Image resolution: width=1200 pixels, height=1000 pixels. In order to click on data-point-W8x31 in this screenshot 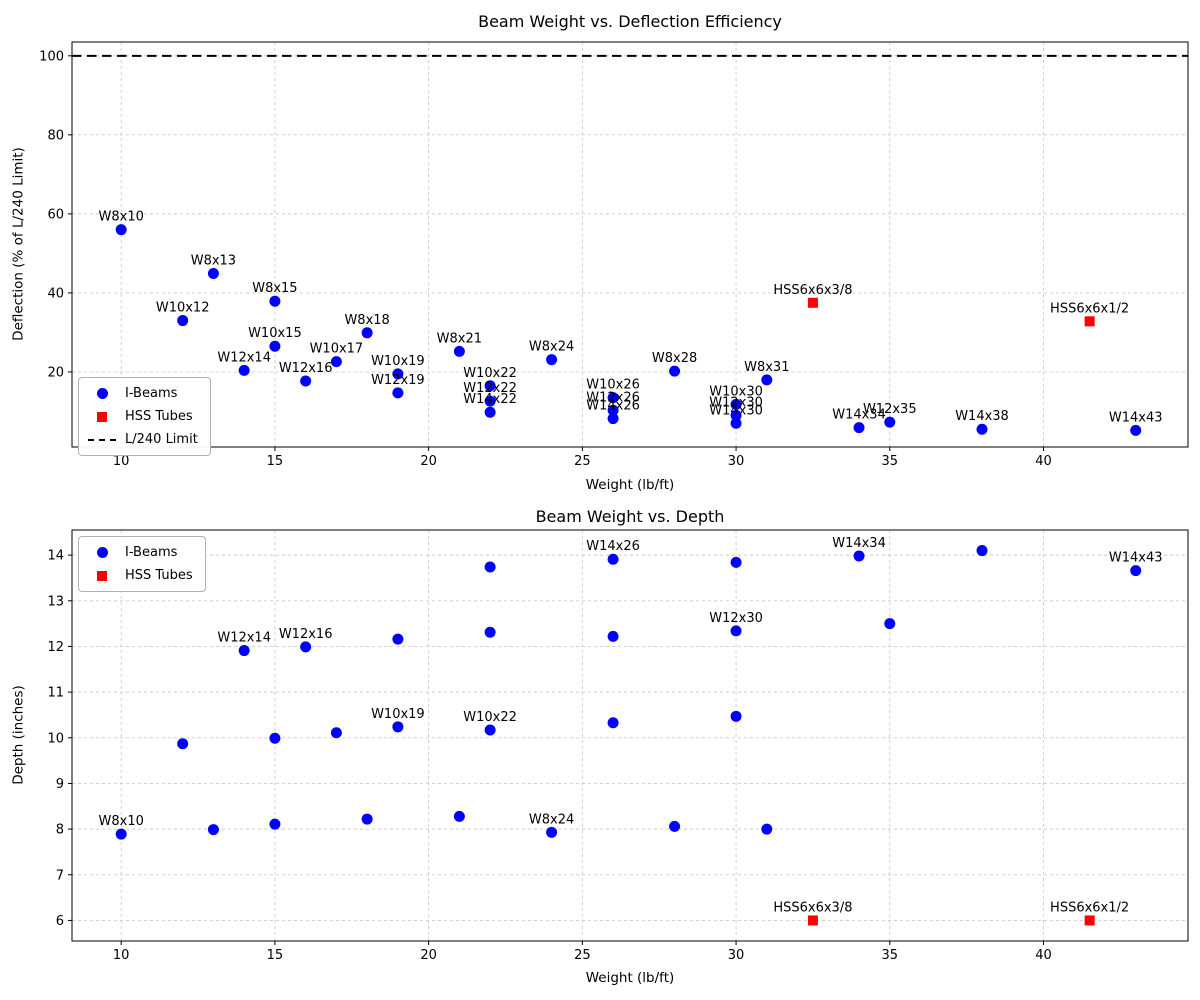, I will do `click(767, 829)`.